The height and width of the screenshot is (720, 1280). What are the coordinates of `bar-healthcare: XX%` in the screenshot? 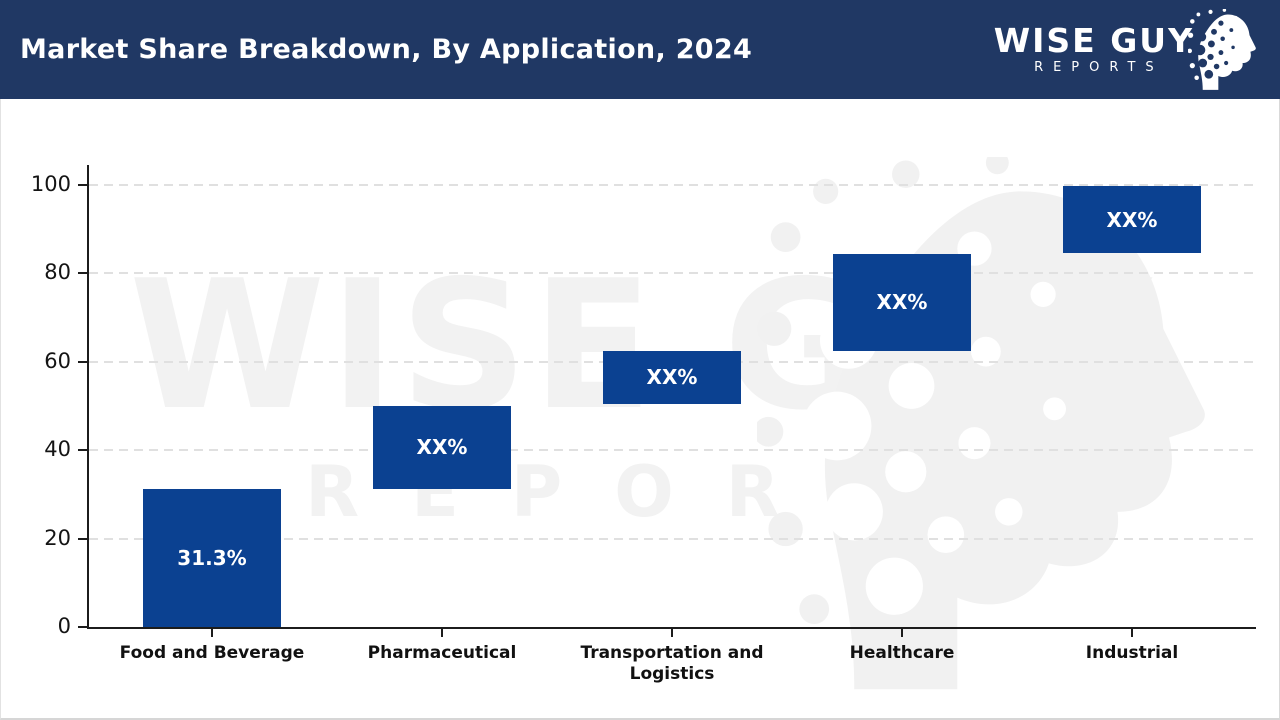 It's located at (902, 302).